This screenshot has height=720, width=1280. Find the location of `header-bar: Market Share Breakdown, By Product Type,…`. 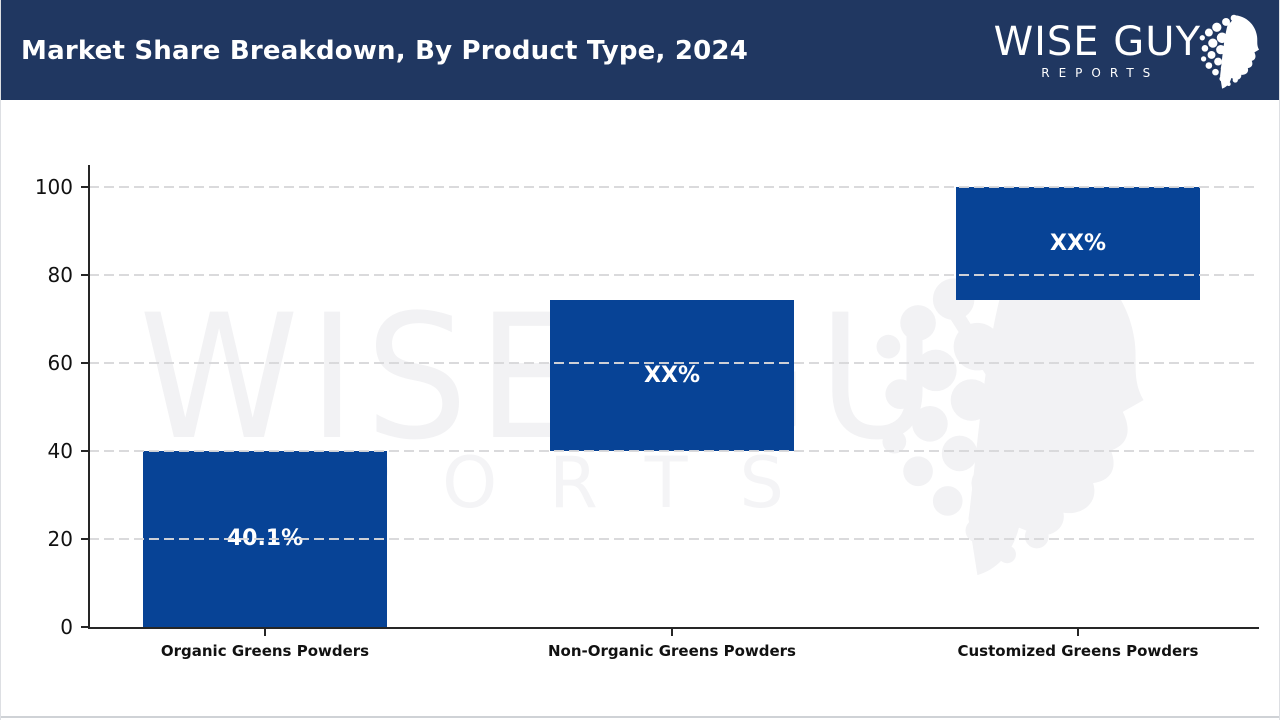

header-bar: Market Share Breakdown, By Product Type,… is located at coordinates (640, 50).